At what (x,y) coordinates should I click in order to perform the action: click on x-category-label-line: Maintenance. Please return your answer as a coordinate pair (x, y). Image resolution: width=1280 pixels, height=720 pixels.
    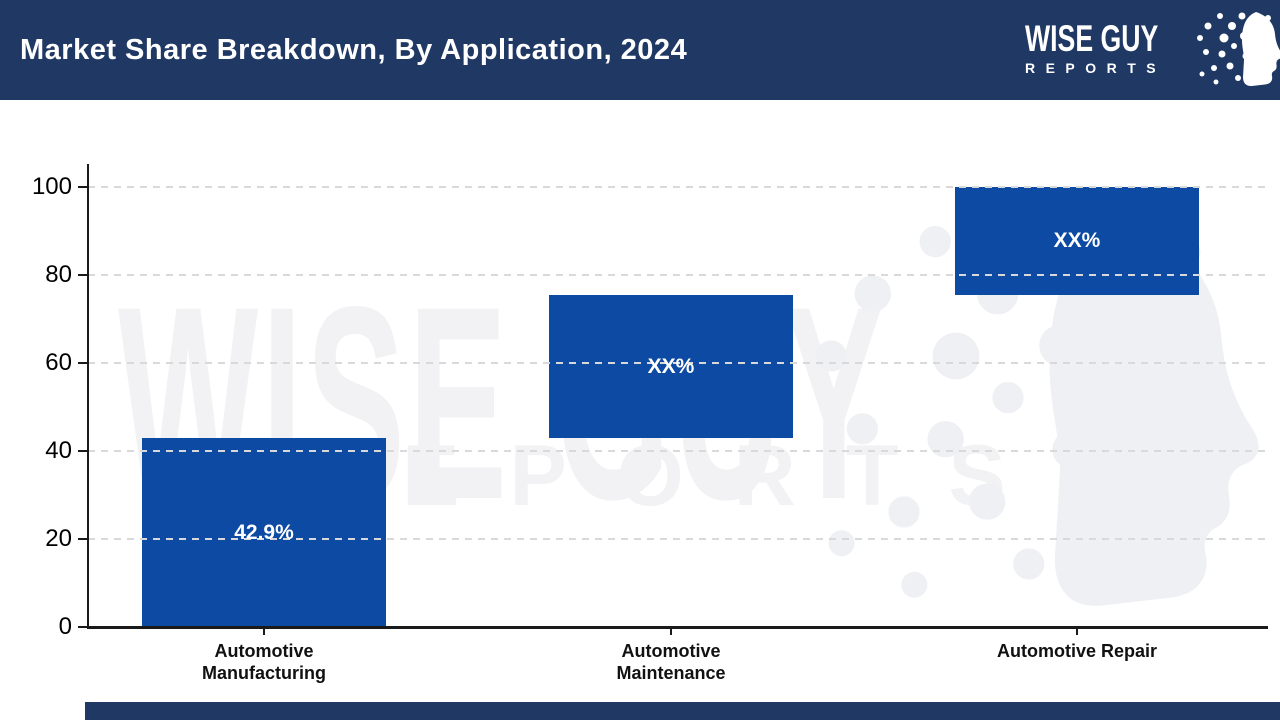
    Looking at the image, I should click on (671, 673).